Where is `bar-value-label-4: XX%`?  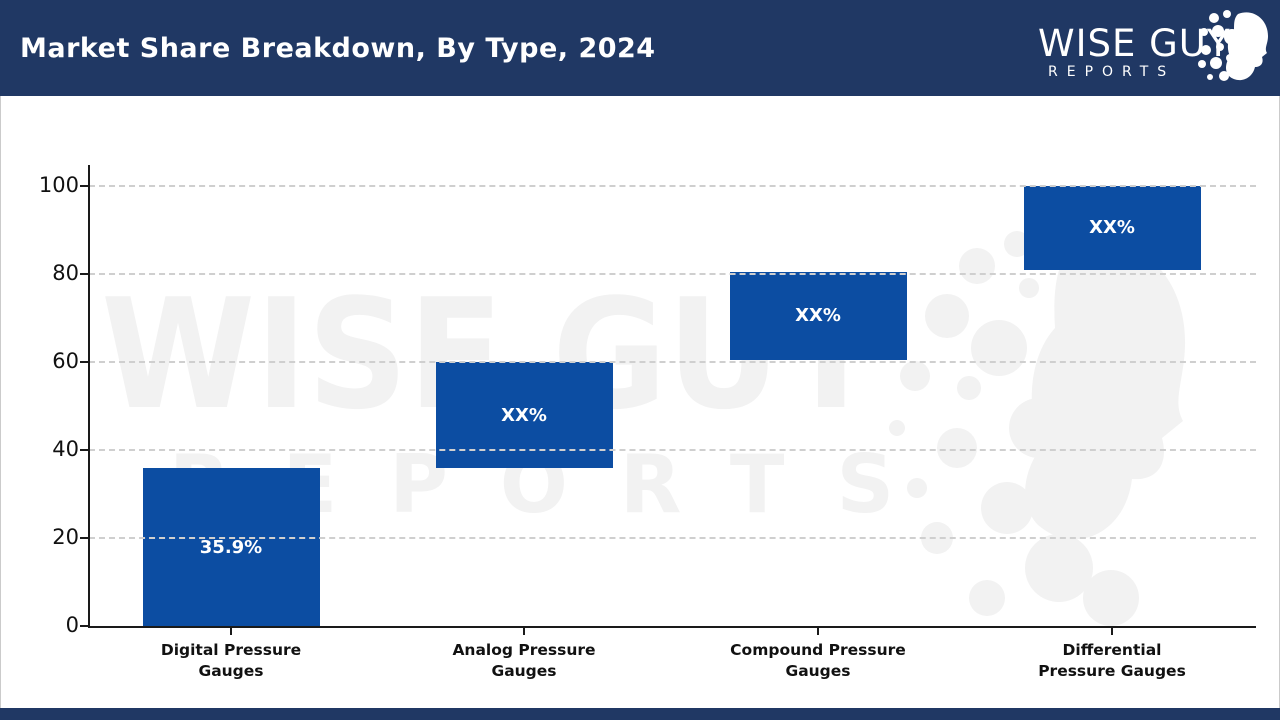 bar-value-label-4: XX% is located at coordinates (1112, 228).